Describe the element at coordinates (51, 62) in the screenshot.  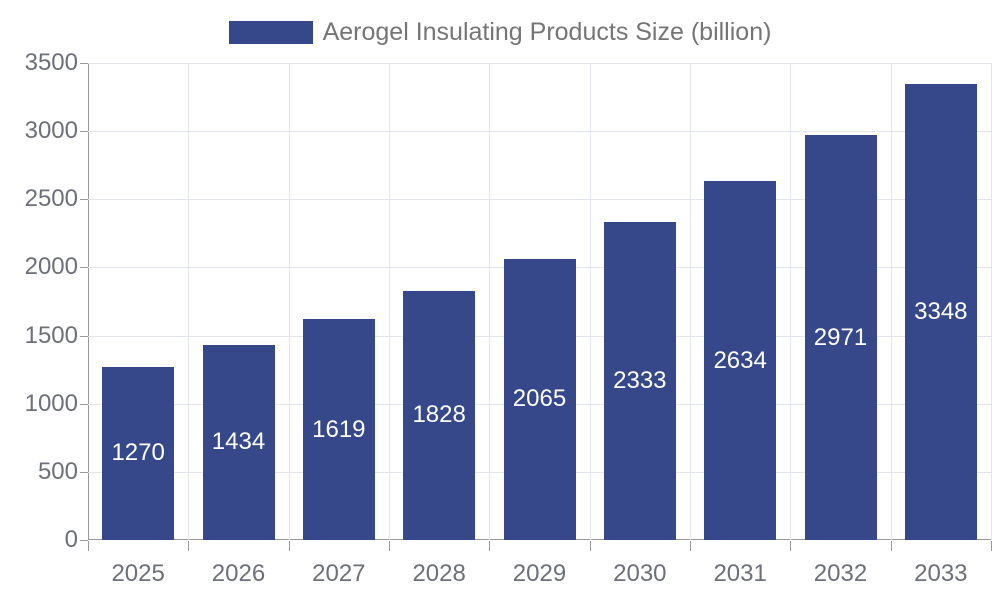
I see `y-axis-label: 3500` at that location.